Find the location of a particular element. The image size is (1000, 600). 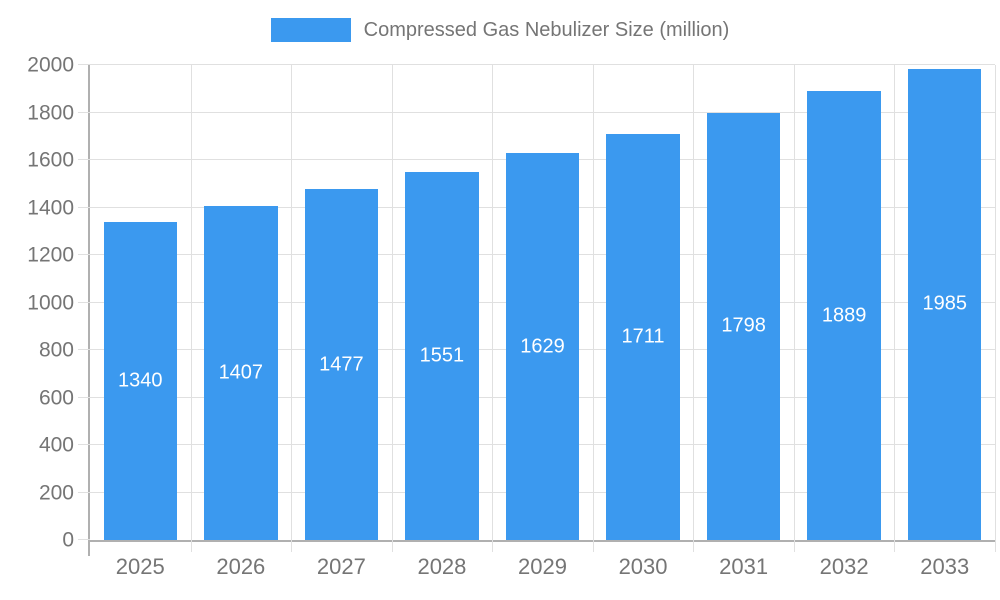

bar-2032: 1889 is located at coordinates (844, 315).